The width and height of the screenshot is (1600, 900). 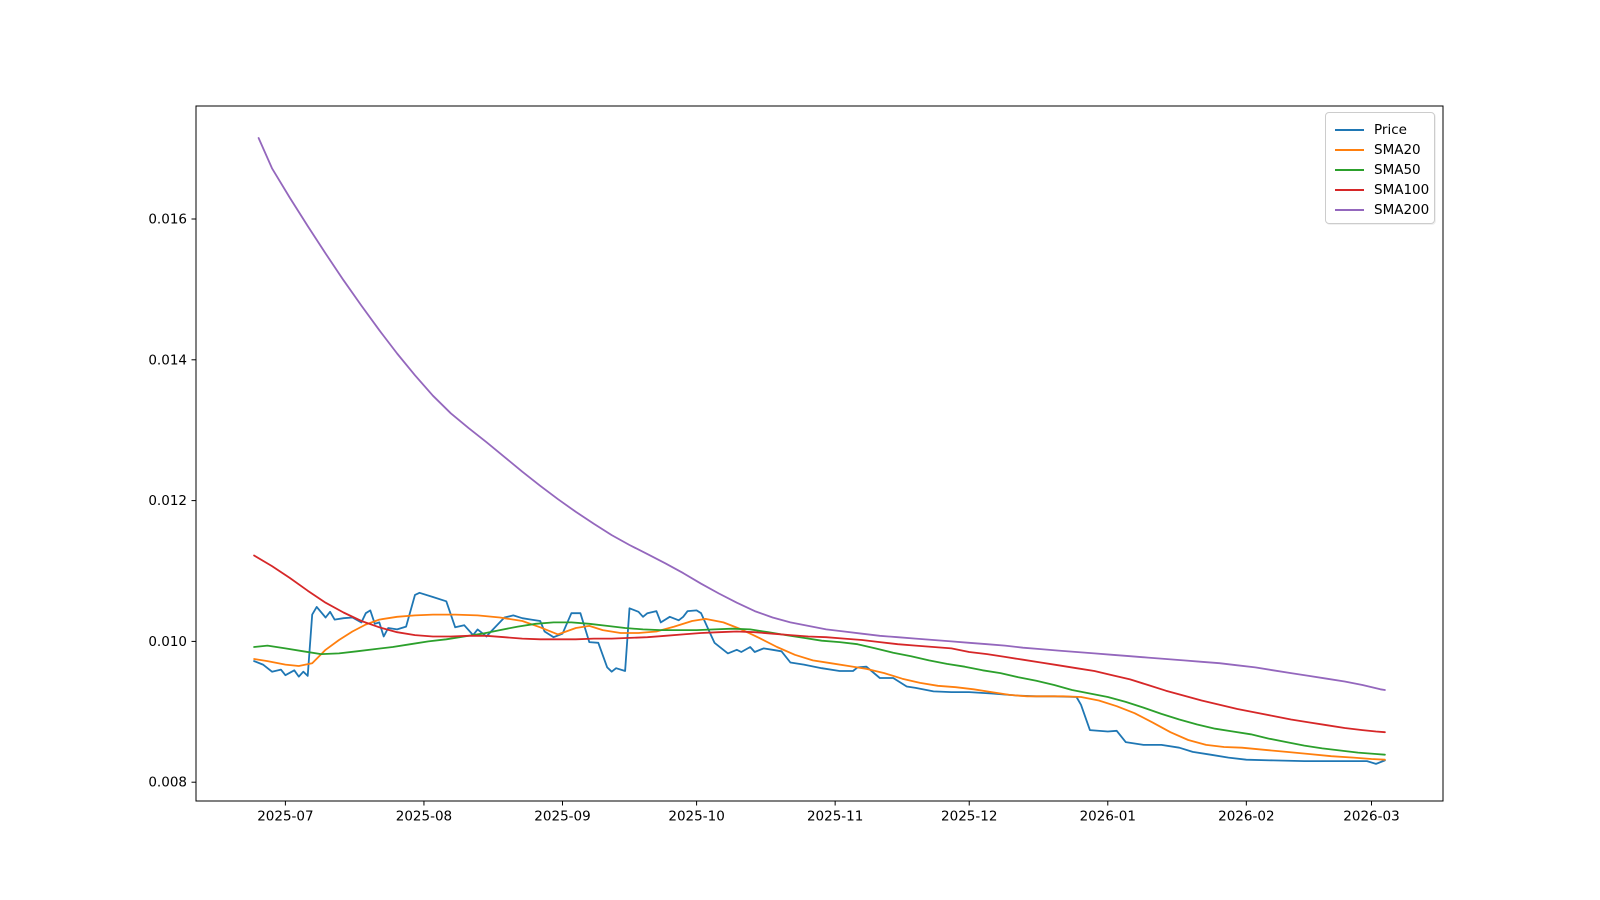 I want to click on y-axis-tick-label: 0.014, so click(x=167, y=360).